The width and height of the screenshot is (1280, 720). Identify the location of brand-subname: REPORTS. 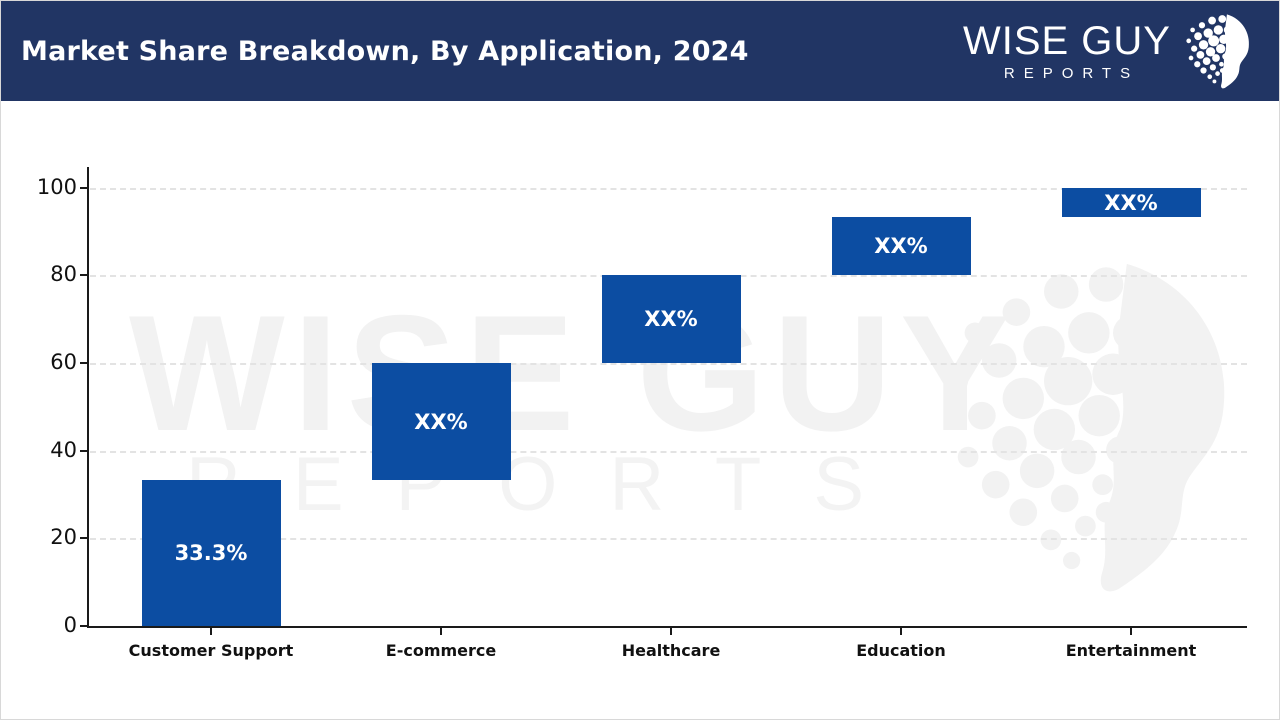
(1071, 73).